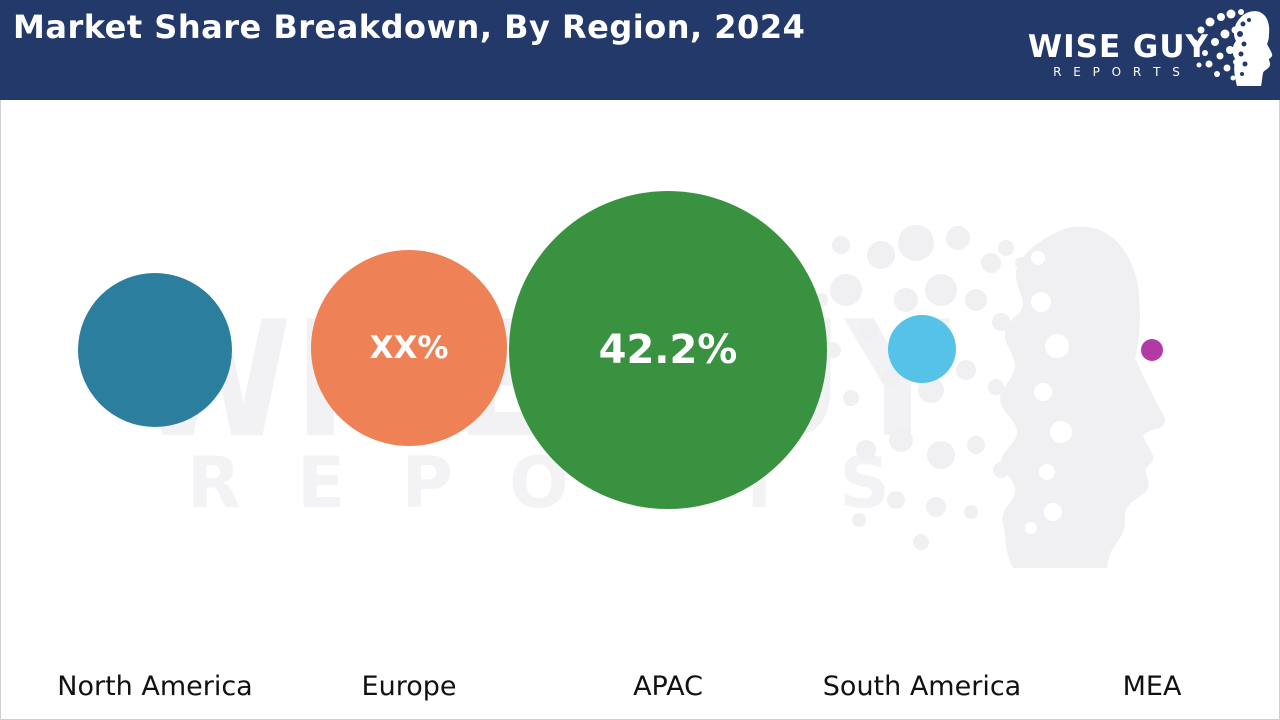  Describe the element at coordinates (990, 396) in the screenshot. I see `watermark-head-icon` at that location.